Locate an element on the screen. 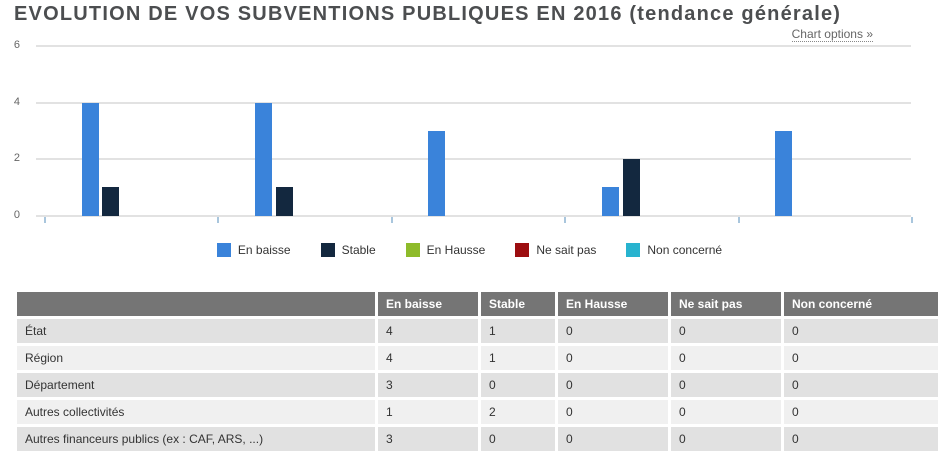 This screenshot has width=939, height=470. column-header: En Hausse is located at coordinates (613, 304).